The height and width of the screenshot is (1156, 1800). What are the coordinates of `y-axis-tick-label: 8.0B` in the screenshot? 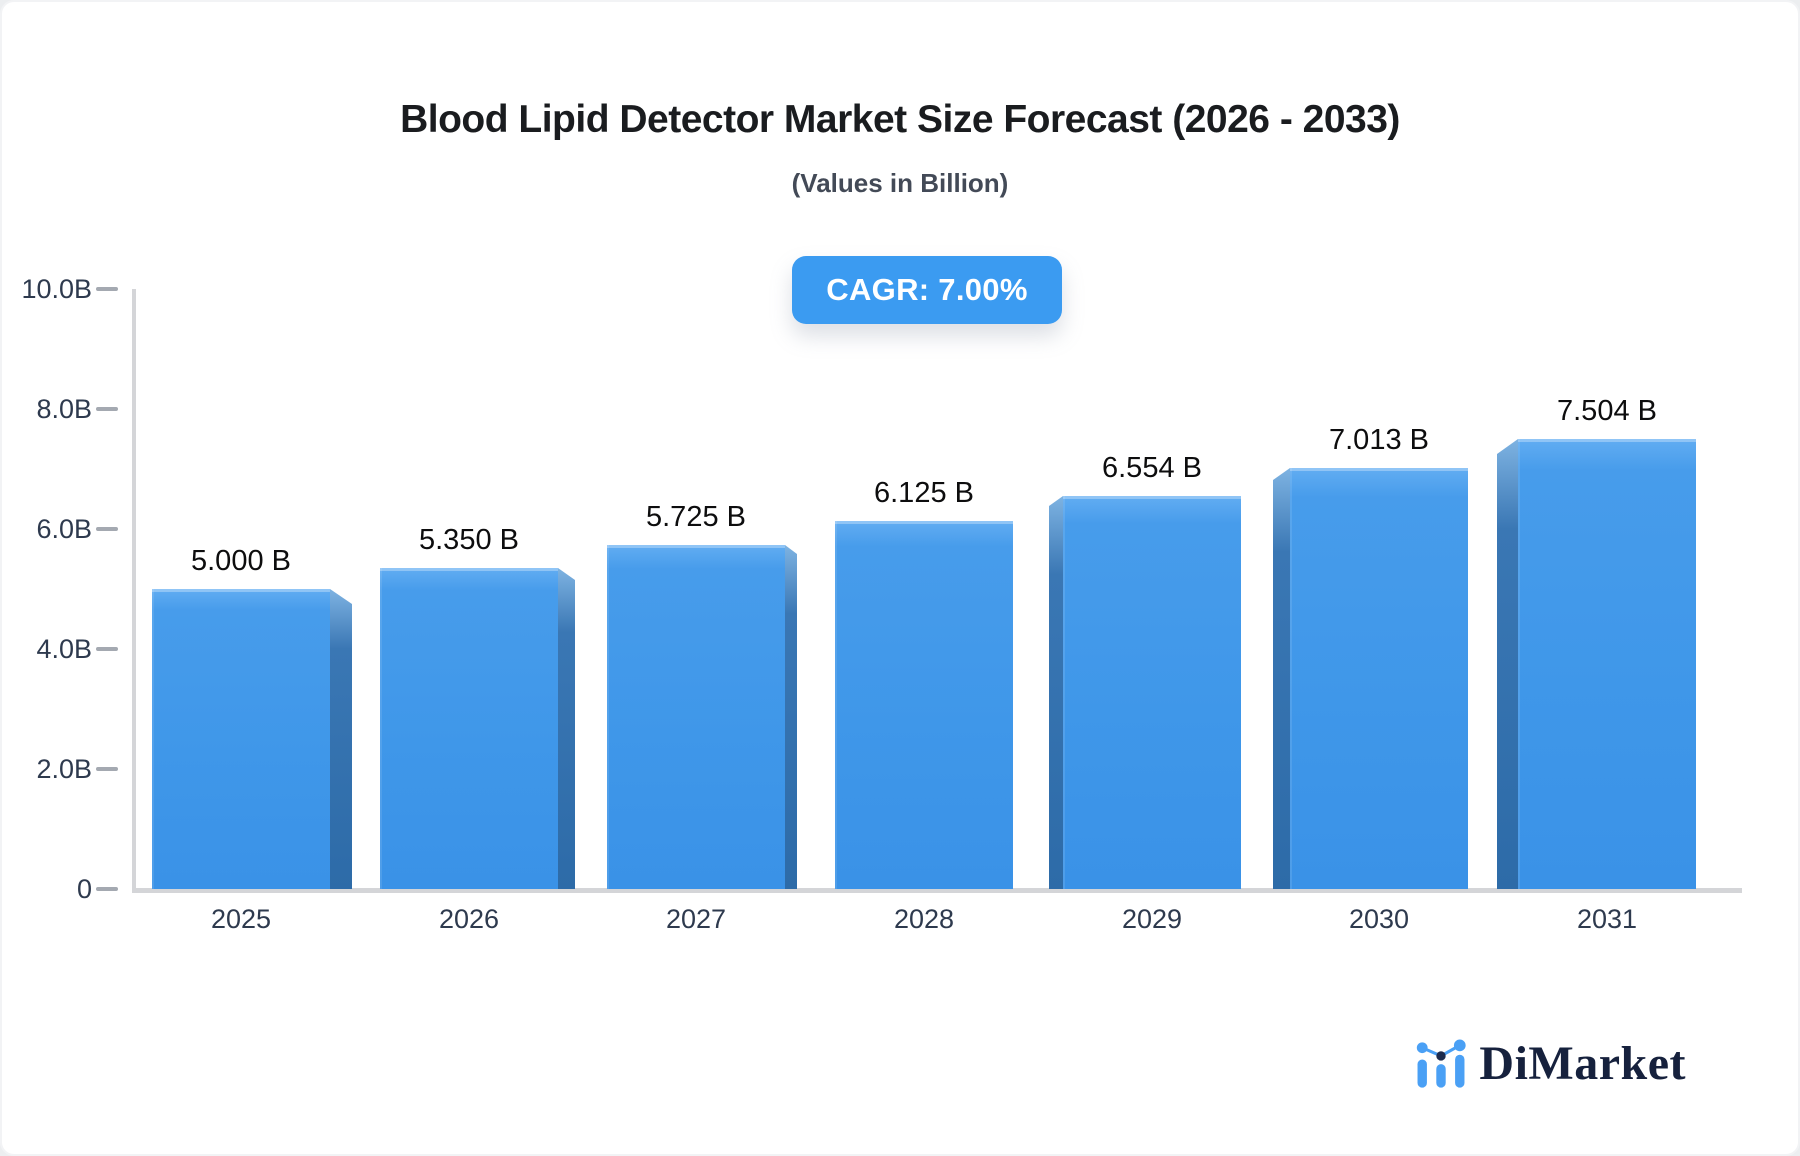 It's located at (64, 409).